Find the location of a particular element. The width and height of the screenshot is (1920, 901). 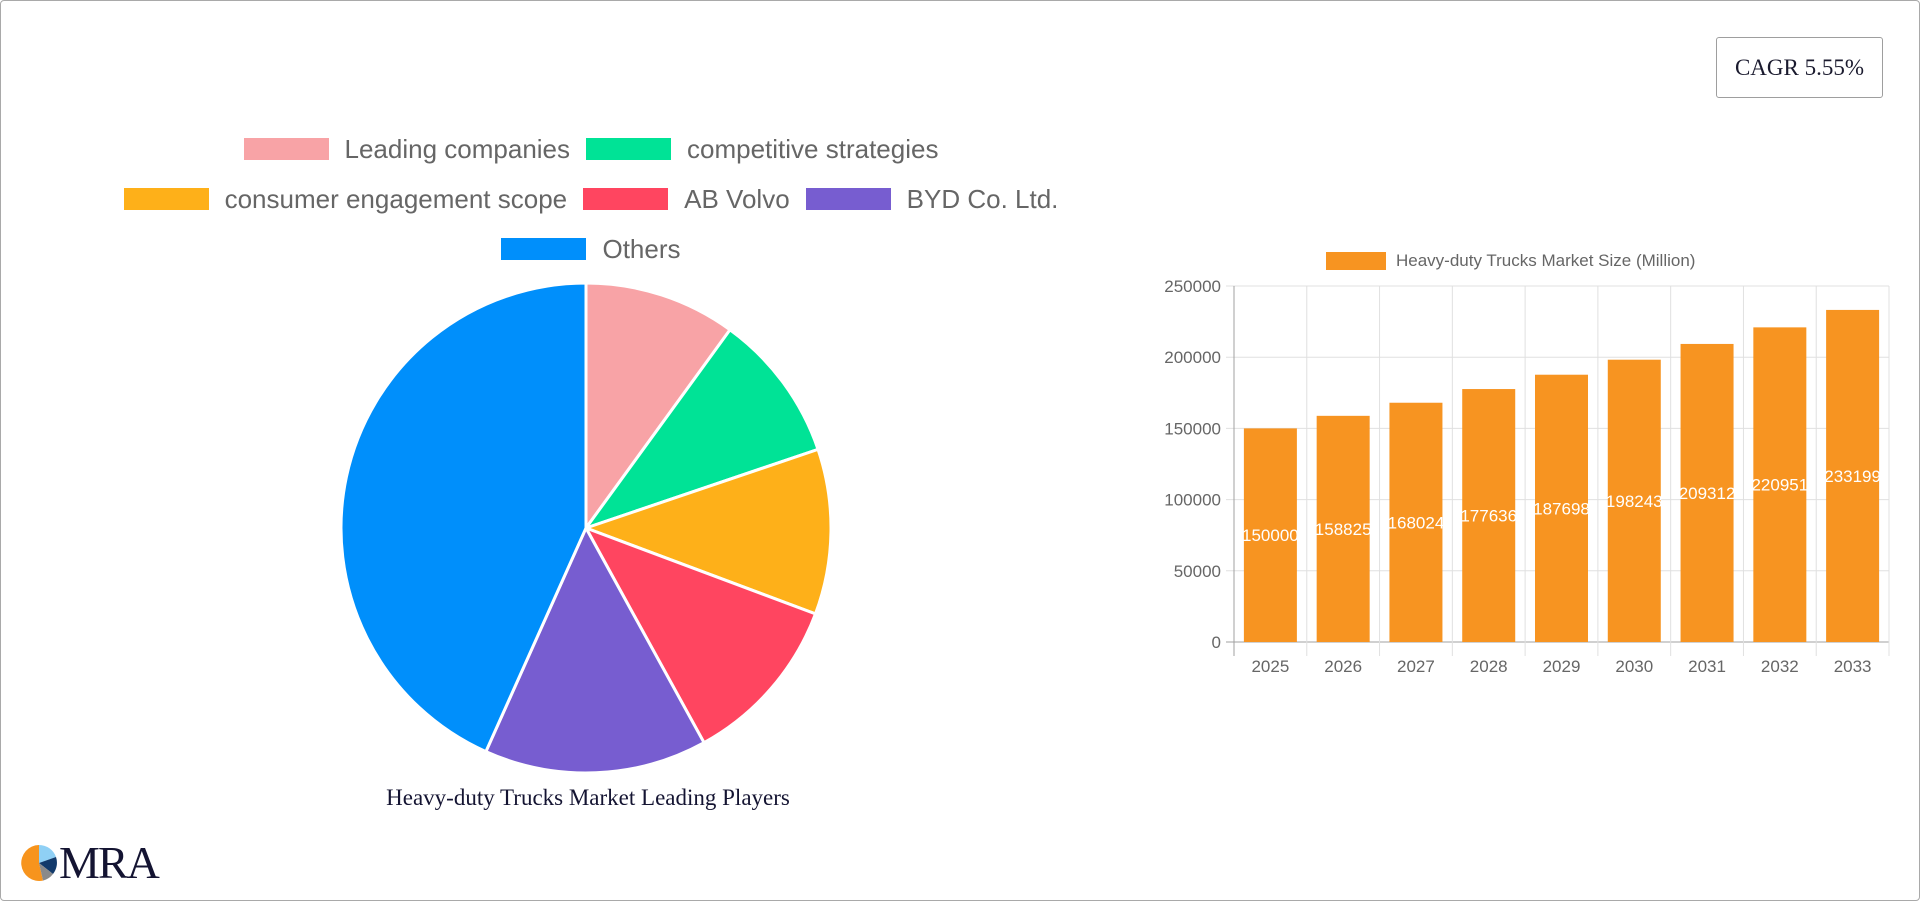

mra-logo: MRA is located at coordinates (90, 862).